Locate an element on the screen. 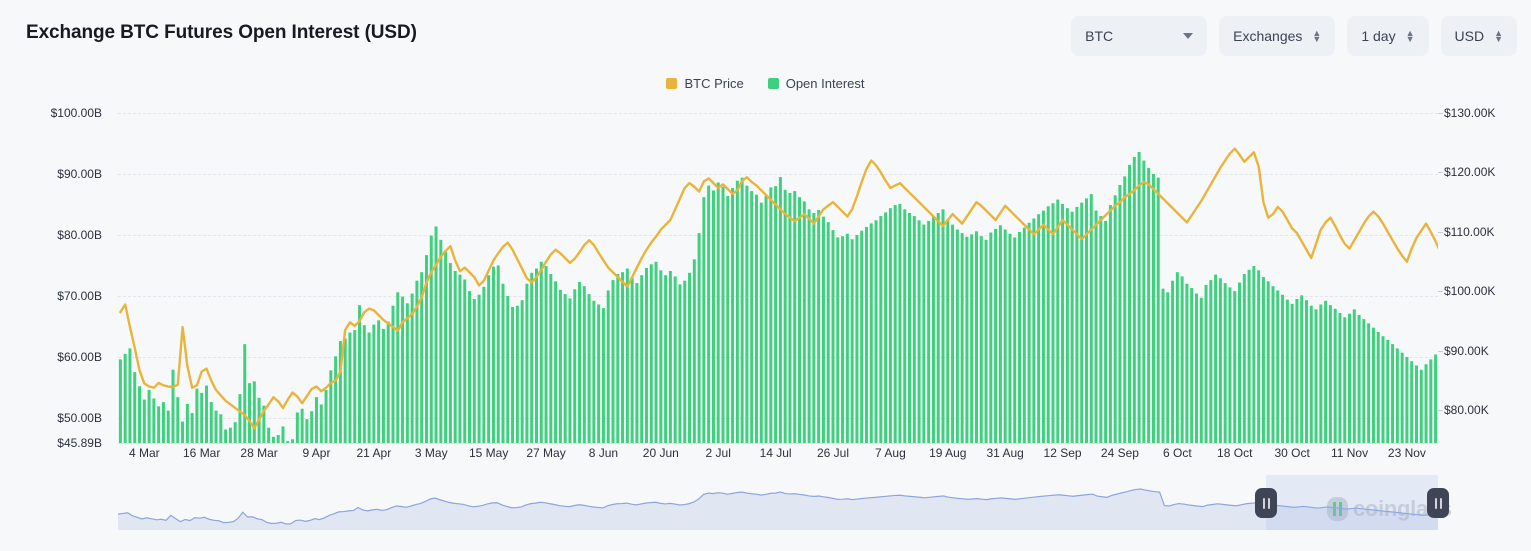 This screenshot has height=551, width=1531. interval-selector: 1 day ▲ ▼ is located at coordinates (1388, 36).